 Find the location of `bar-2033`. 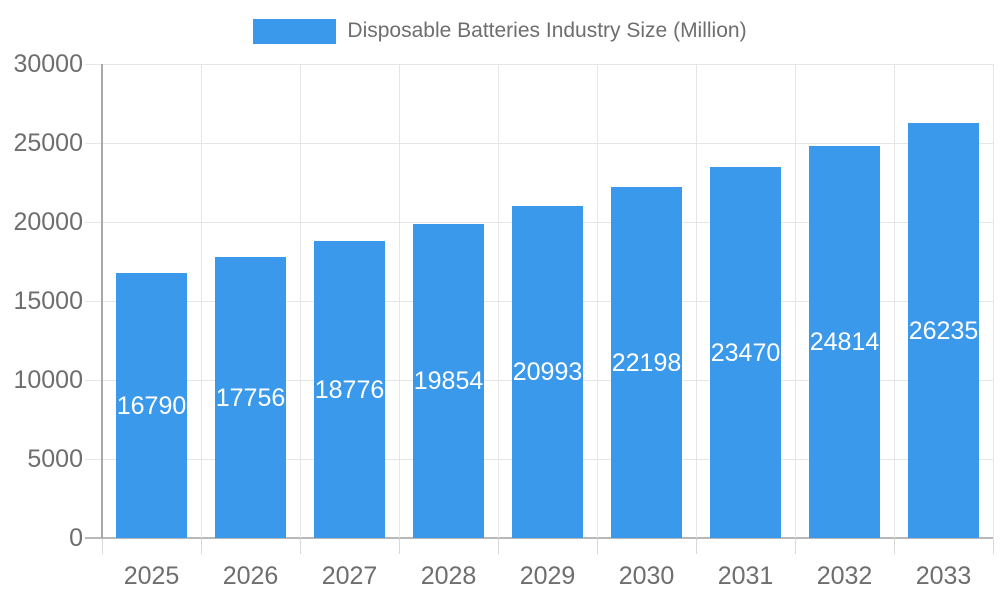

bar-2033 is located at coordinates (943, 330).